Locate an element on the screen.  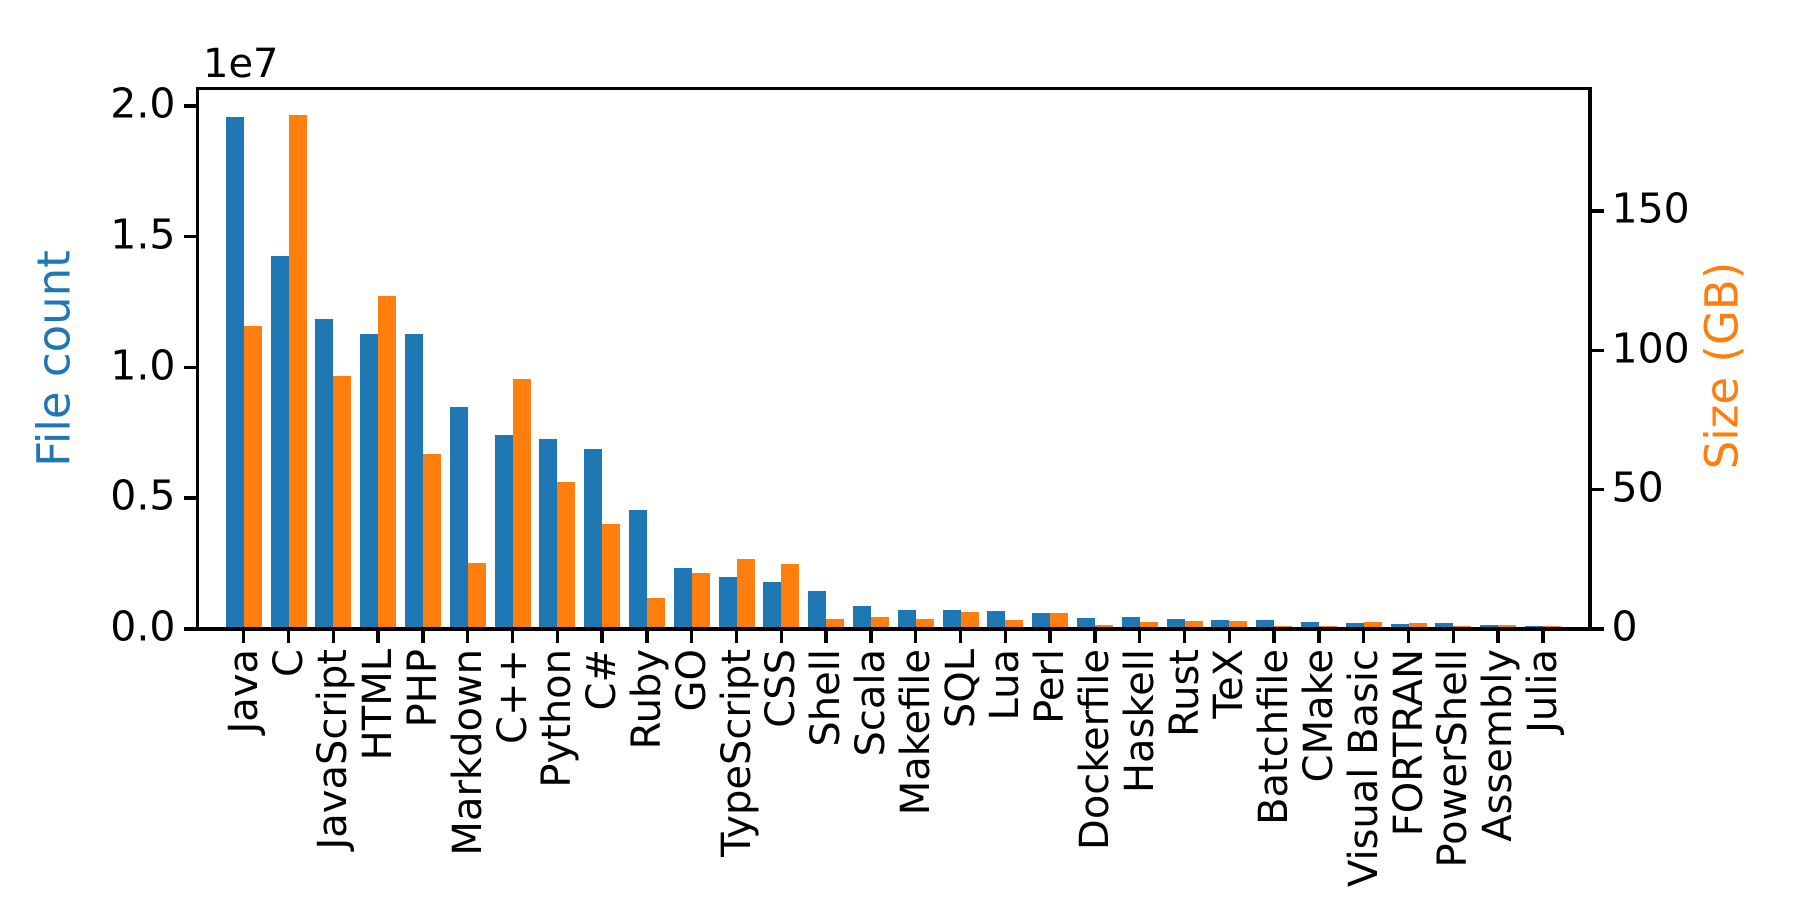
x-tick-label: GO is located at coordinates (691, 679).